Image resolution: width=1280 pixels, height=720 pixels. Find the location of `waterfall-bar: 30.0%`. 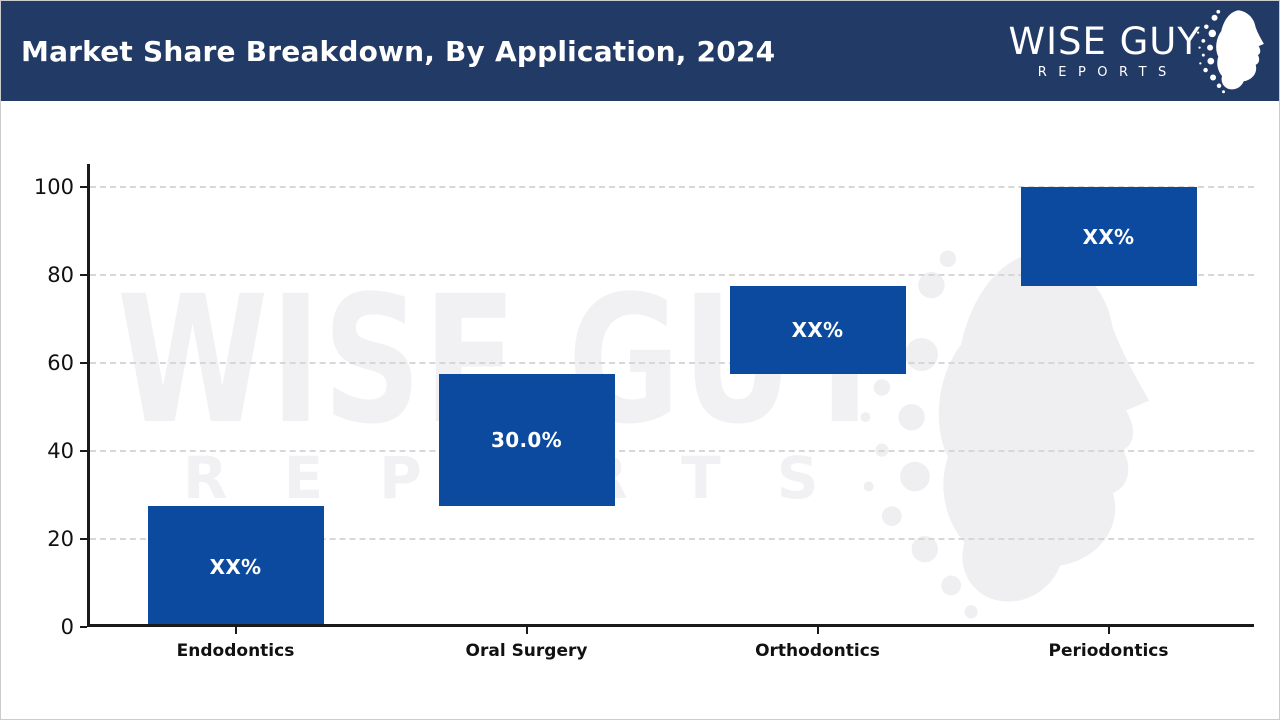

waterfall-bar: 30.0% is located at coordinates (526, 440).